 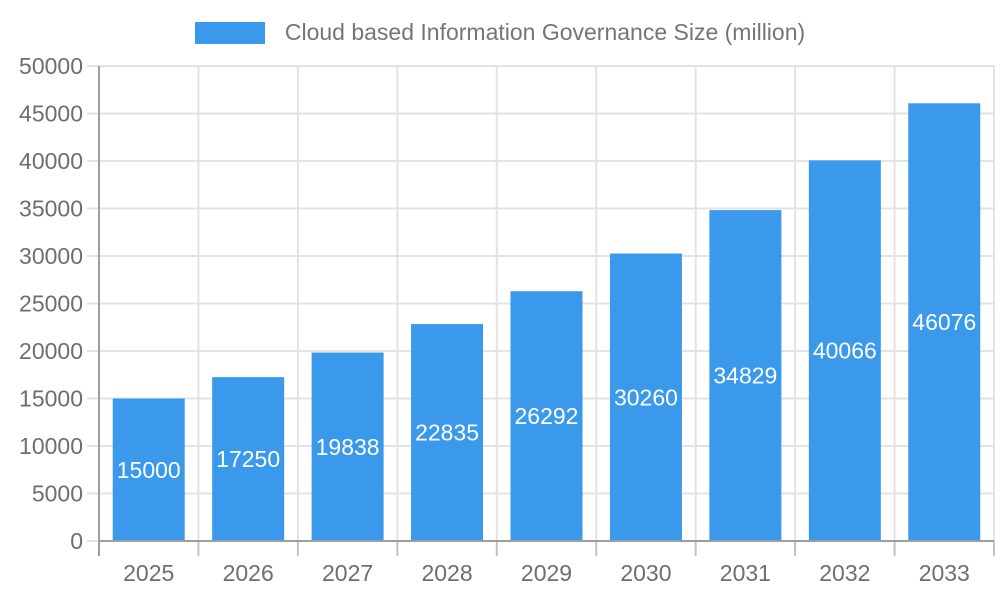 What do you see at coordinates (51, 446) in the screenshot?
I see `y-tick-label: 10000` at bounding box center [51, 446].